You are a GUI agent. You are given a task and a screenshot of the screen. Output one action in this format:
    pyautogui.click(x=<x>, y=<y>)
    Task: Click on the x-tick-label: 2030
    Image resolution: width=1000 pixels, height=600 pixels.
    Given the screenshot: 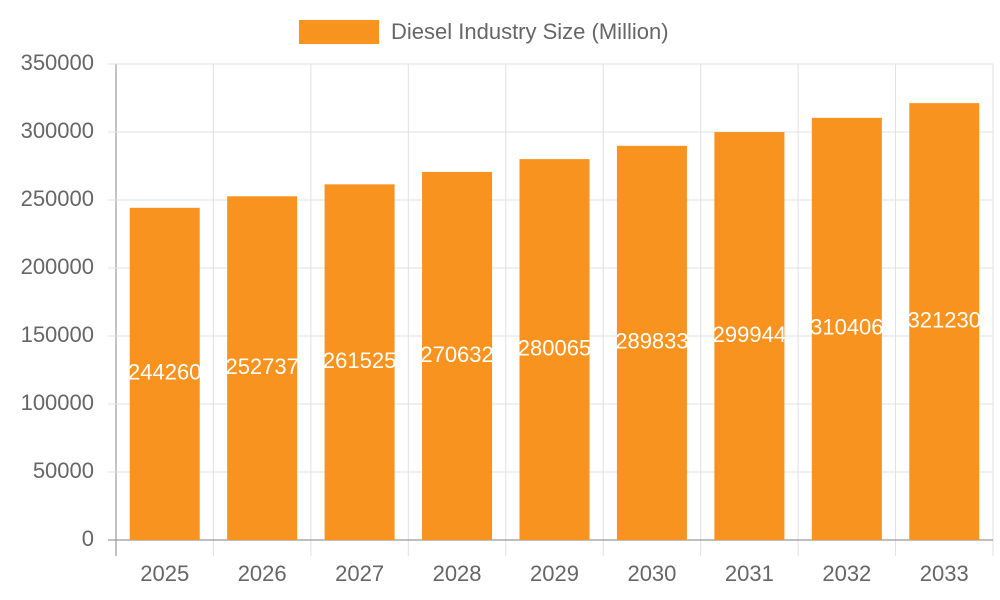 What is the action you would take?
    pyautogui.click(x=651, y=573)
    